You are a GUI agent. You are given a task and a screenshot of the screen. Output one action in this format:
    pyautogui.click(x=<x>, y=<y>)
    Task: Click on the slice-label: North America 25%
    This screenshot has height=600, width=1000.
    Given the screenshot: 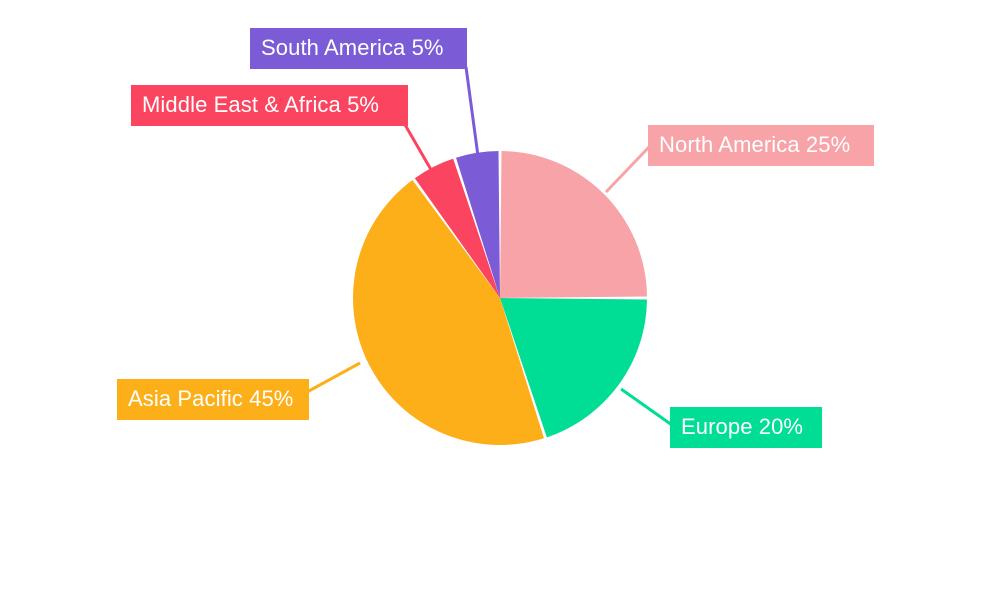 What is the action you would take?
    pyautogui.click(x=761, y=145)
    